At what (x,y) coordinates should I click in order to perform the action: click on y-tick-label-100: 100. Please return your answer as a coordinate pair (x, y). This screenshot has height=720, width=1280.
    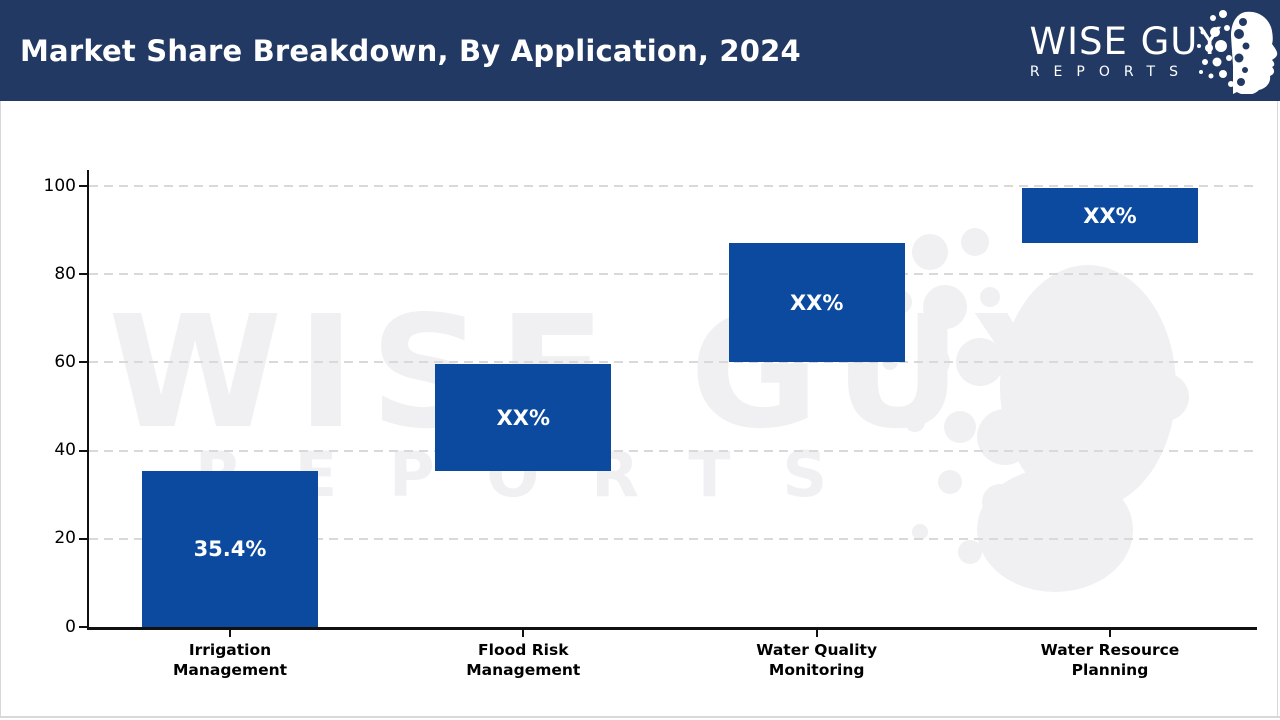
    Looking at the image, I should click on (59, 185).